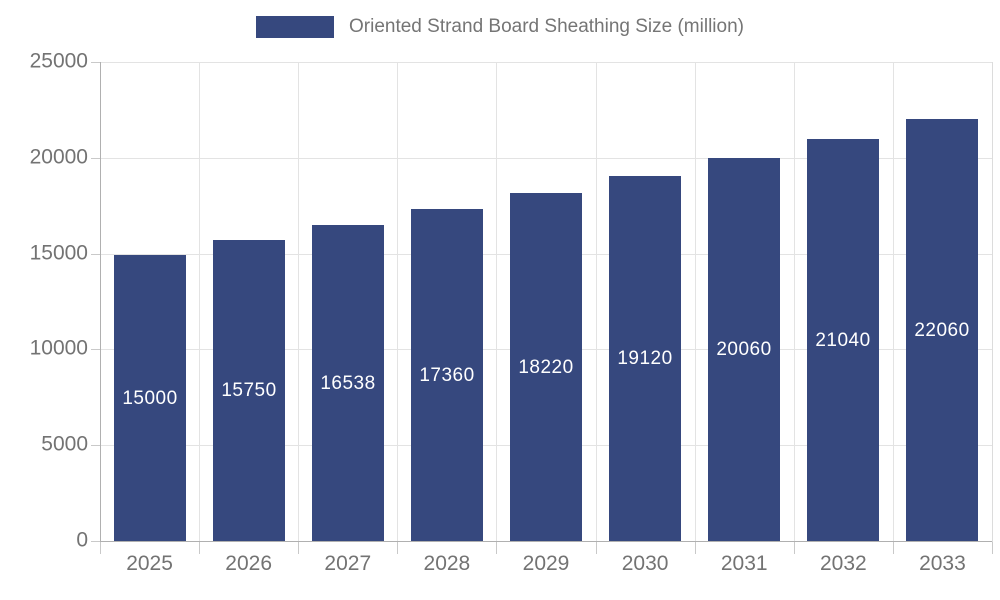  What do you see at coordinates (82, 540) in the screenshot?
I see `y-axis-tick-label: 0` at bounding box center [82, 540].